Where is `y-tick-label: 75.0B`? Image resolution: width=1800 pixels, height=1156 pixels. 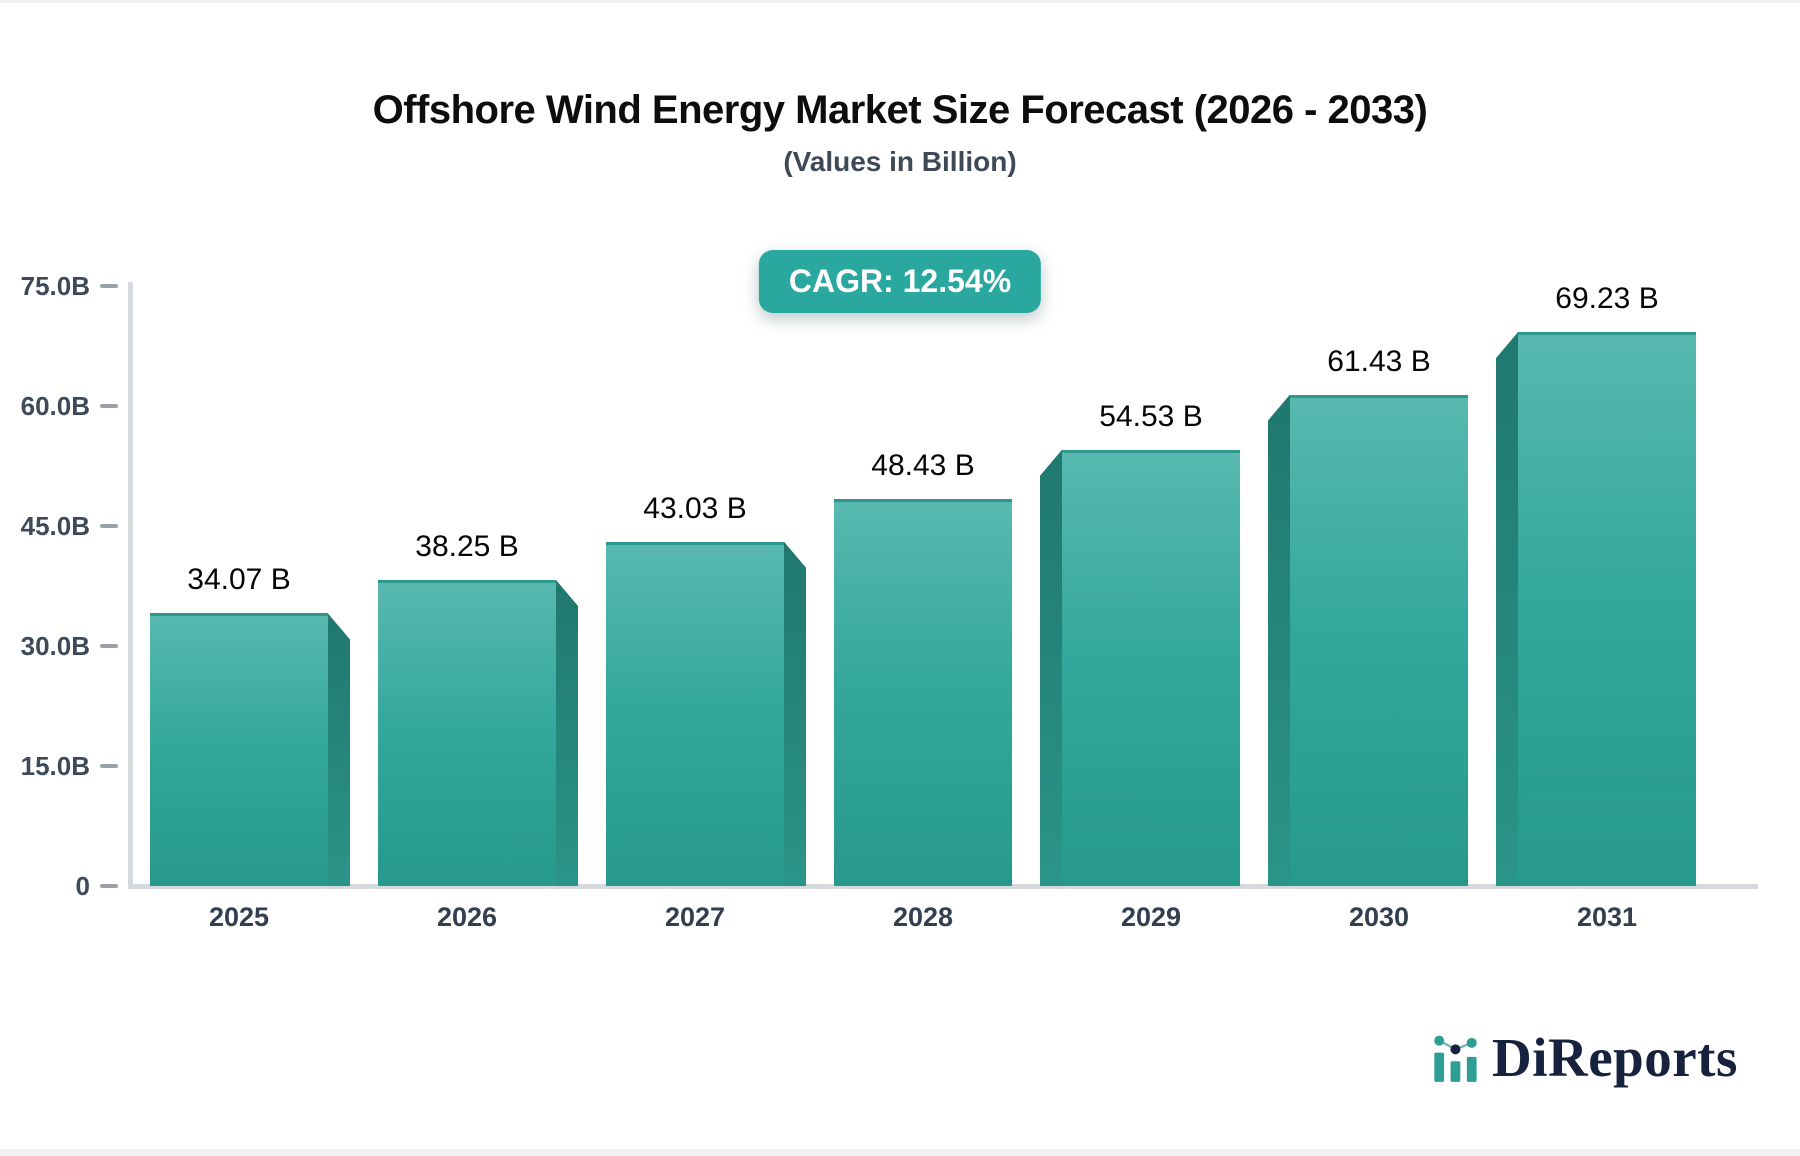 y-tick-label: 75.0B is located at coordinates (55, 286).